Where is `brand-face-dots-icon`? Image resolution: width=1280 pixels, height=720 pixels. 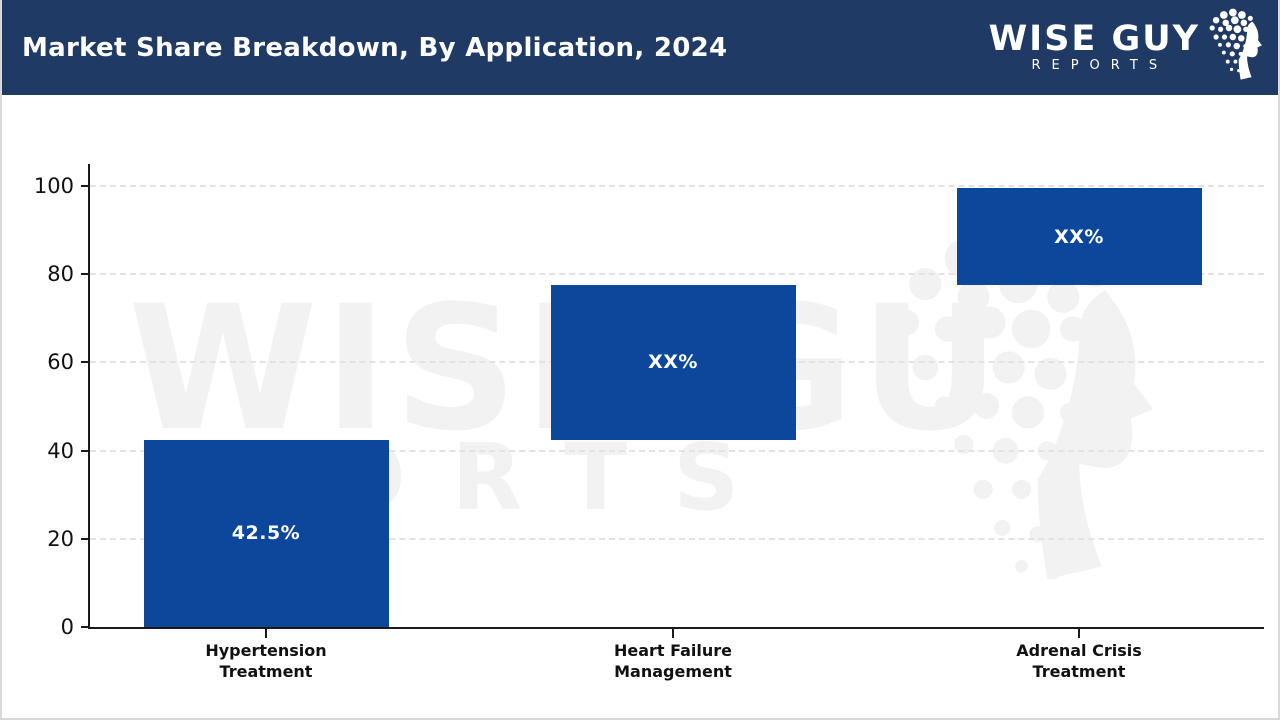 brand-face-dots-icon is located at coordinates (1235, 44).